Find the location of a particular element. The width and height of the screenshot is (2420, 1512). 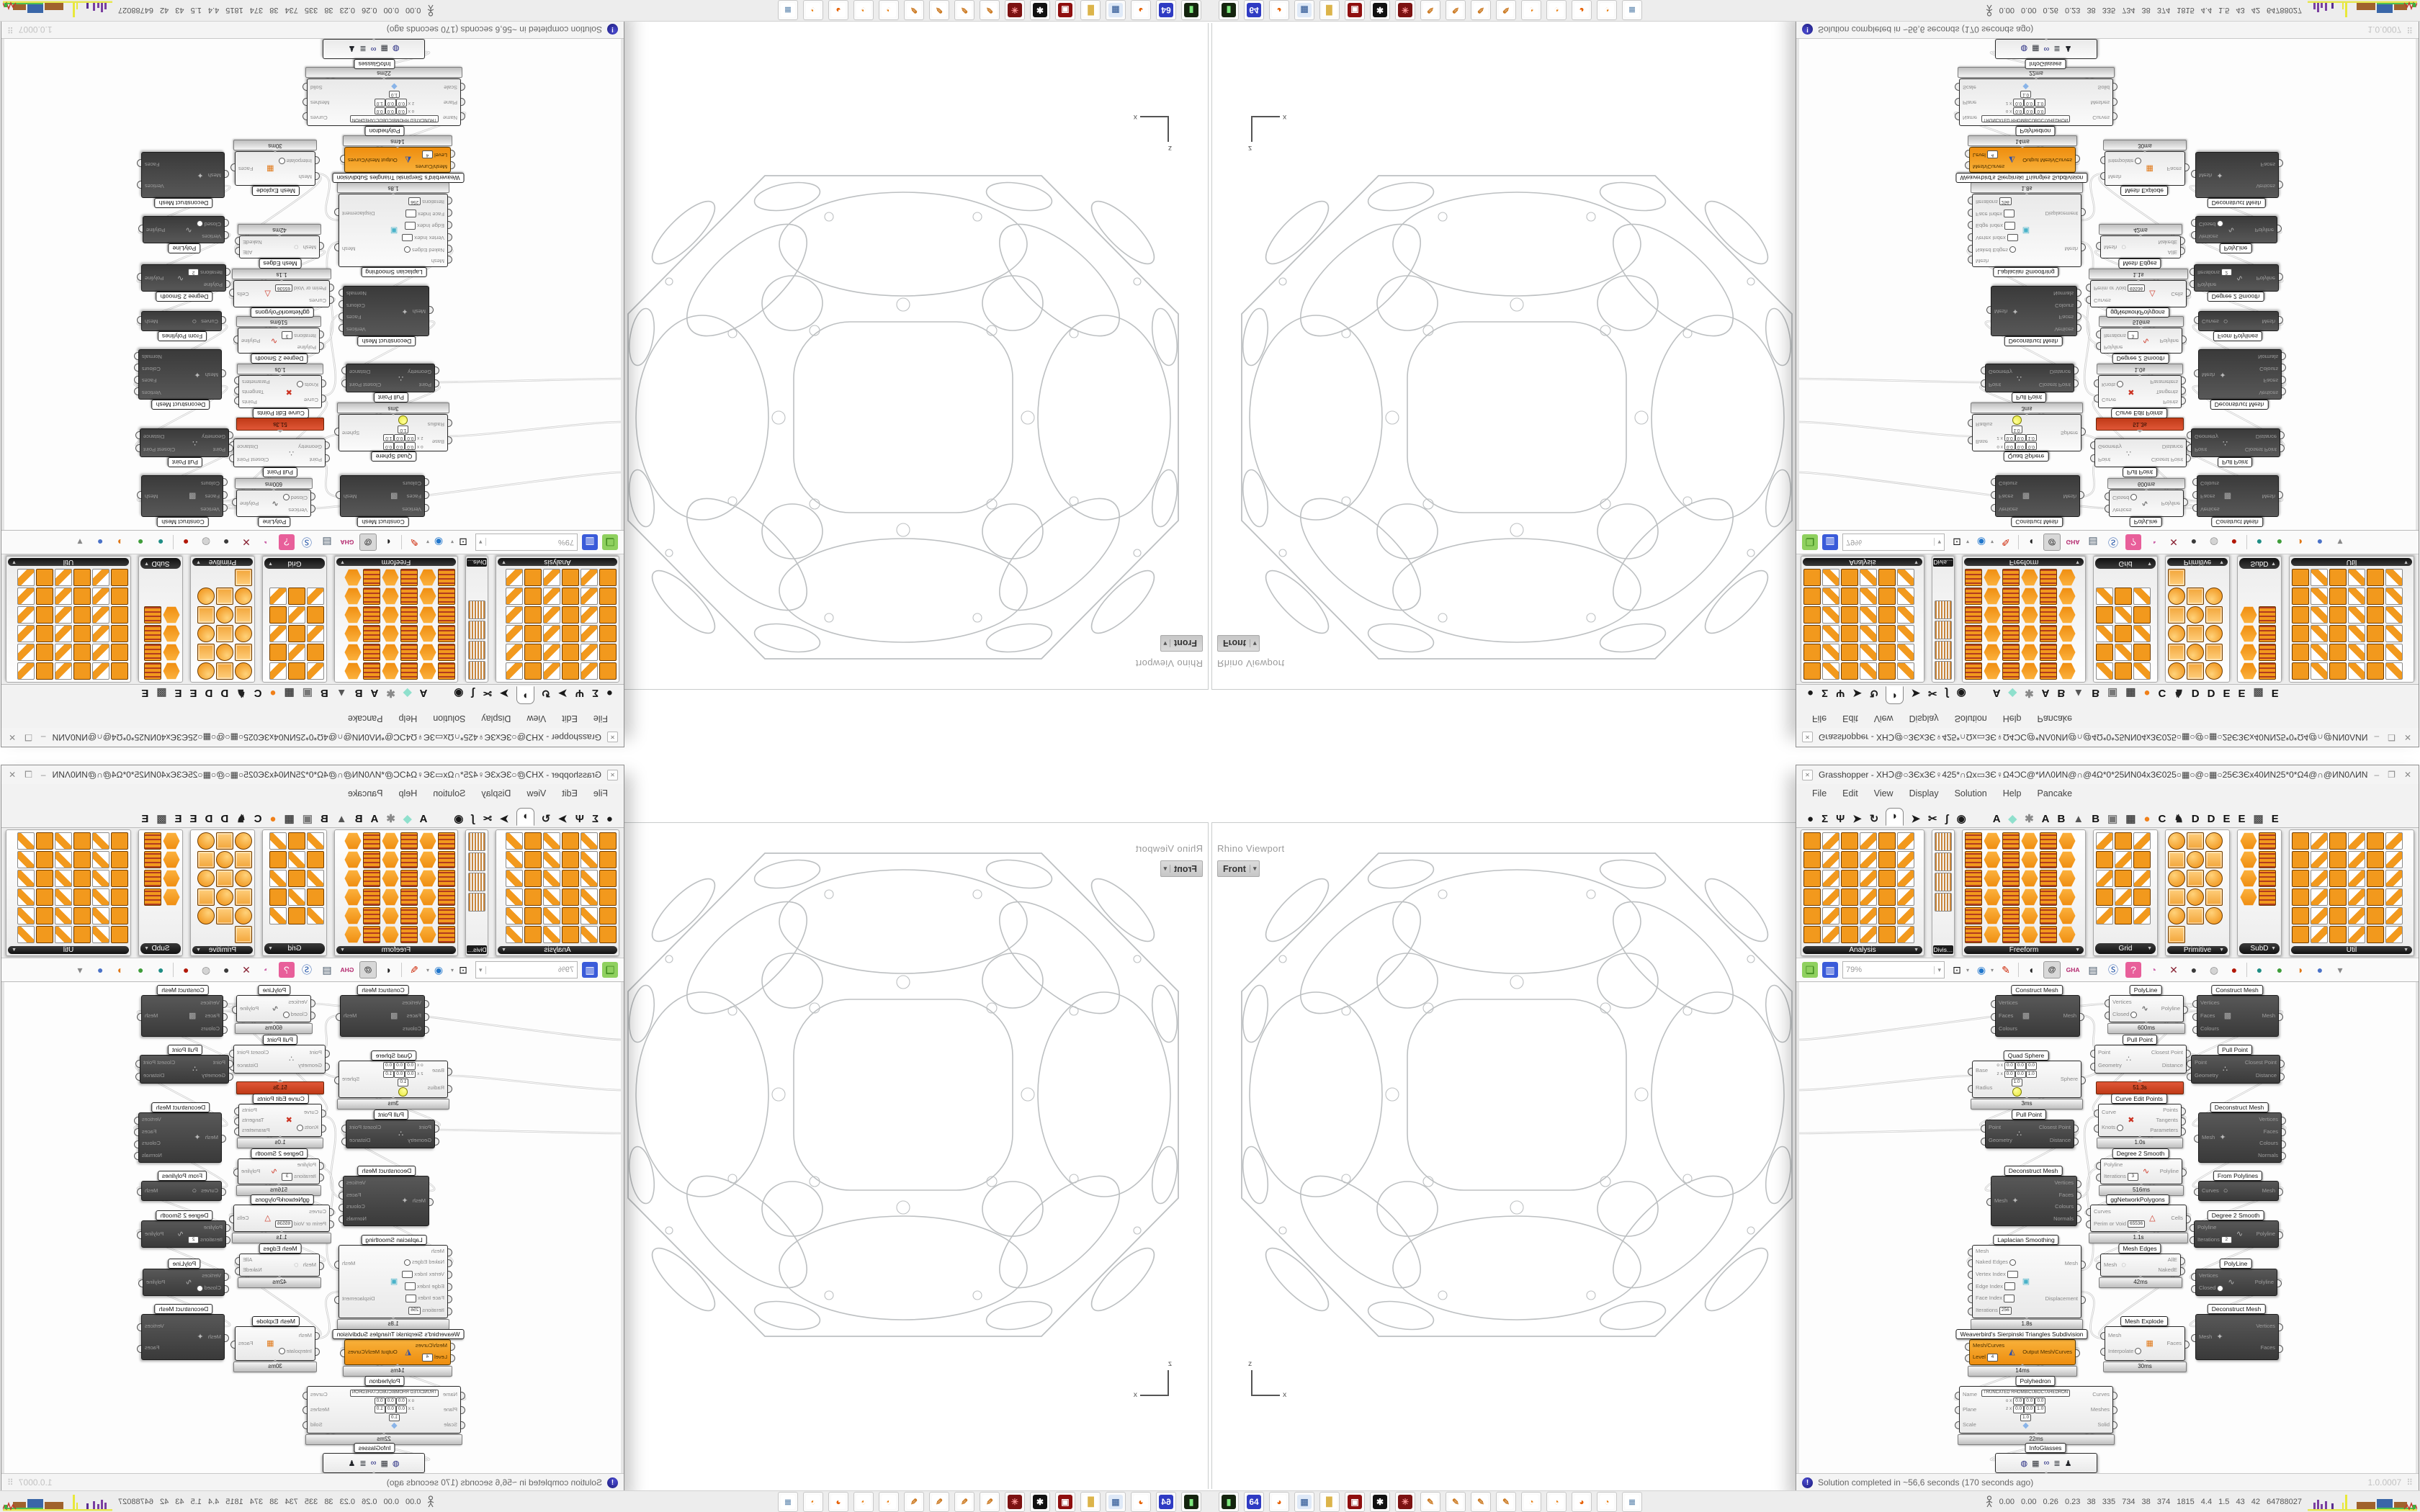

taskbar-app-terminal: ▮ is located at coordinates (1191, 10).